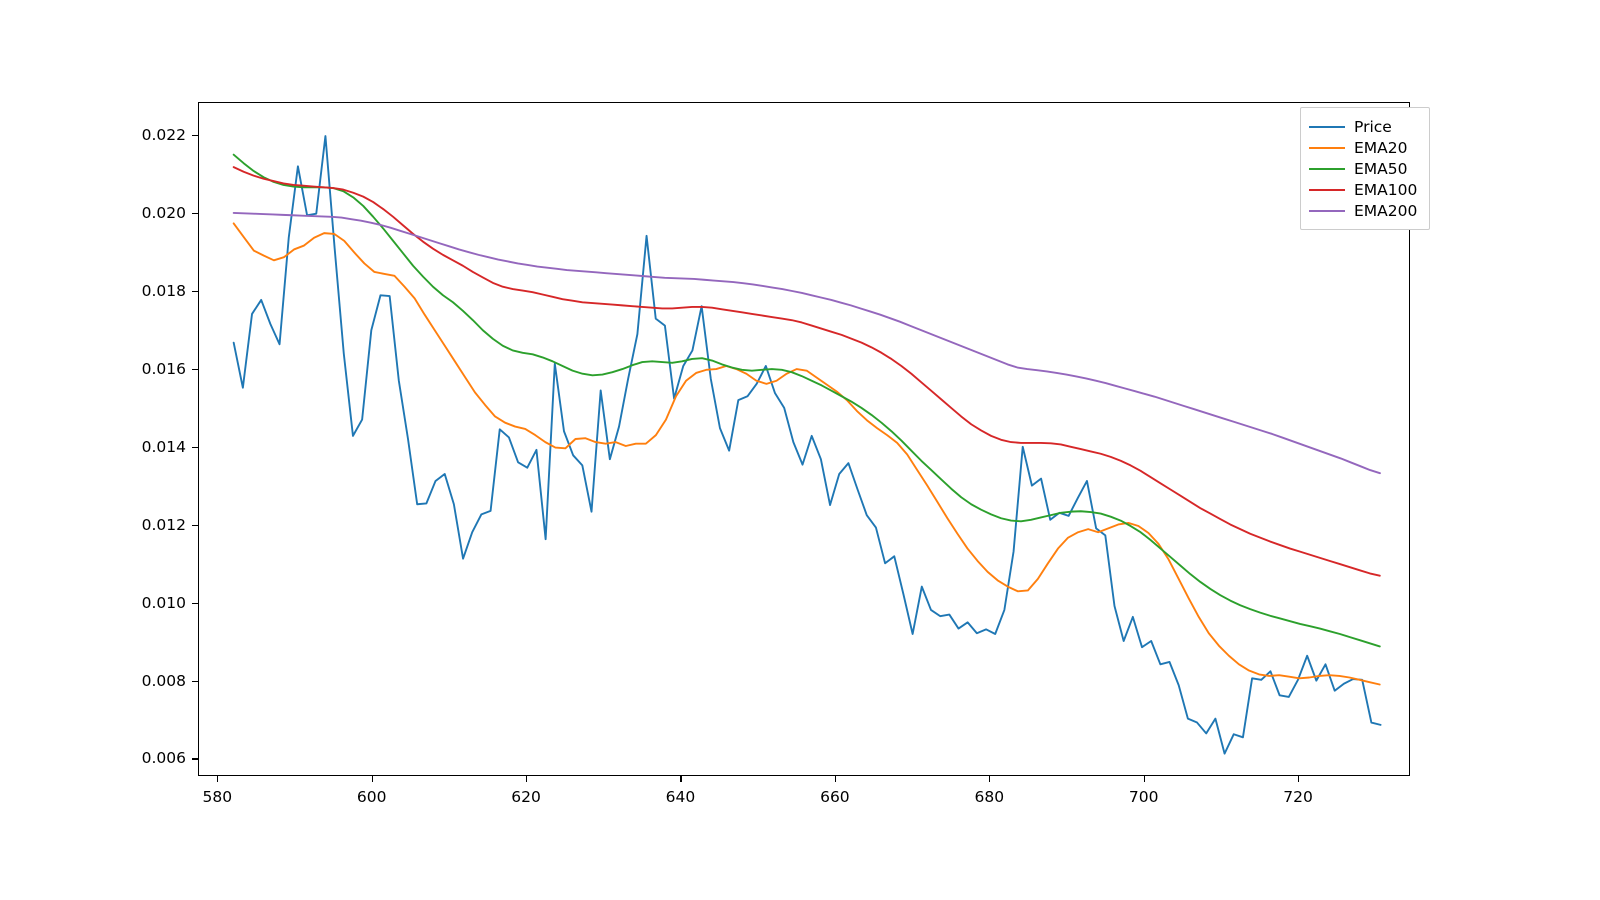 The width and height of the screenshot is (1600, 900). Describe the element at coordinates (1327, 147) in the screenshot. I see `legend-swatch-ema20` at that location.